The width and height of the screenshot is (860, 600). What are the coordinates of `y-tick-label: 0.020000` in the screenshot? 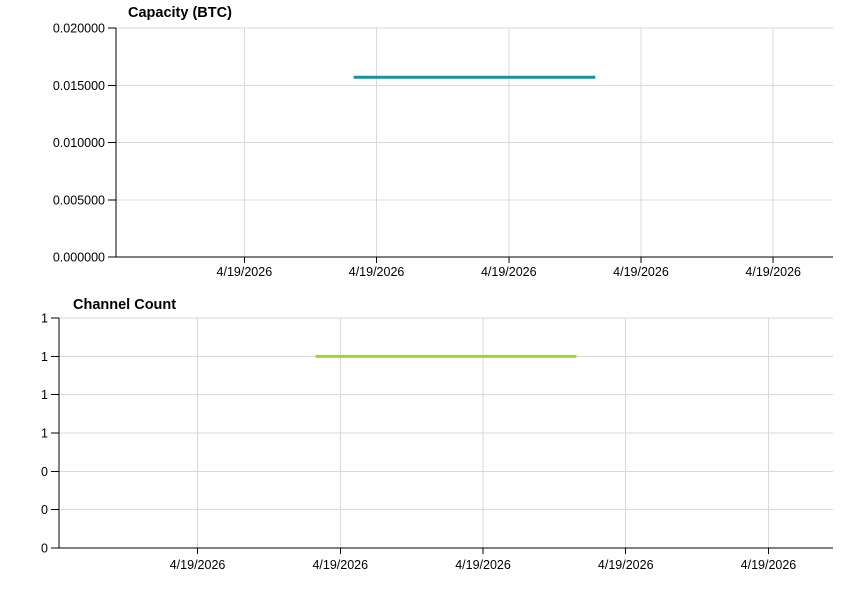 It's located at (79, 29).